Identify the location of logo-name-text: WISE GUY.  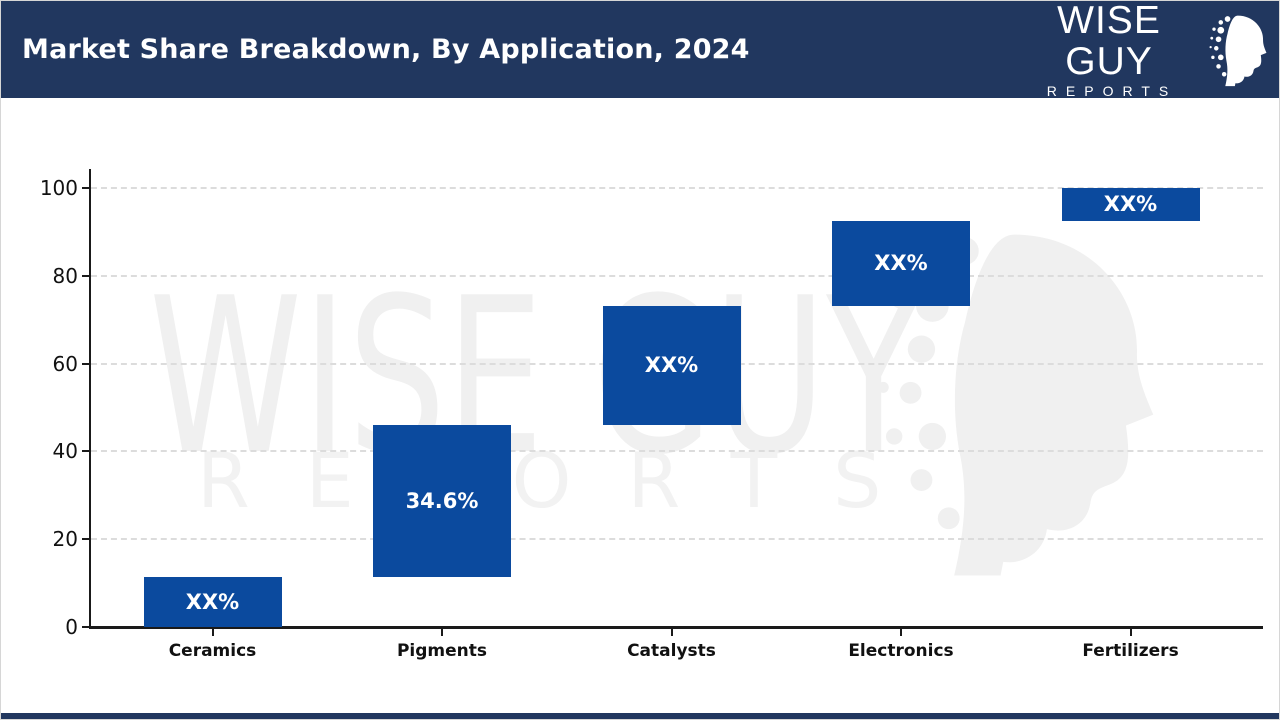
(1109, 41).